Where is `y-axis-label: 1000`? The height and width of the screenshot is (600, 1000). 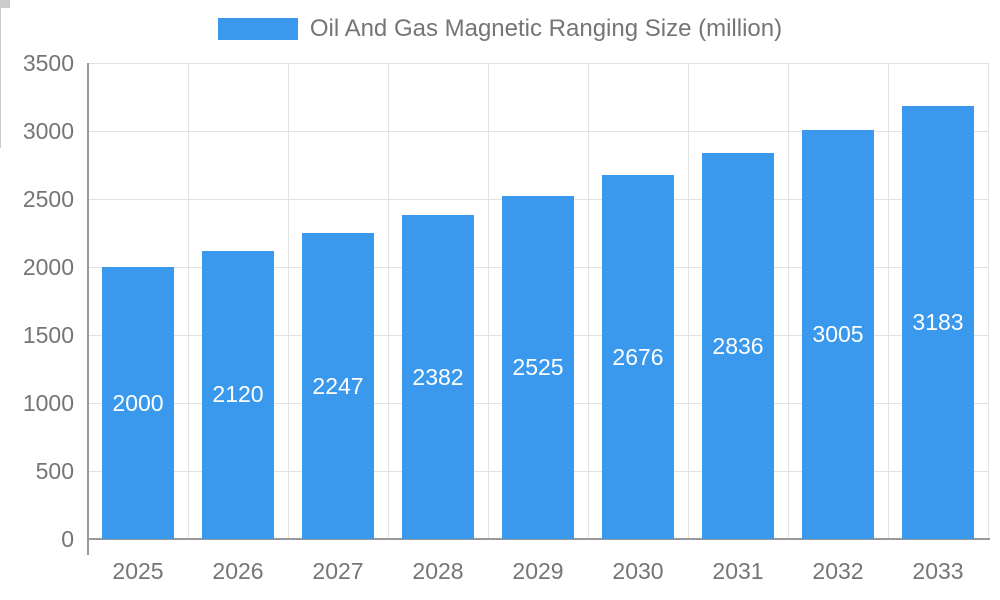 y-axis-label: 1000 is located at coordinates (48, 403).